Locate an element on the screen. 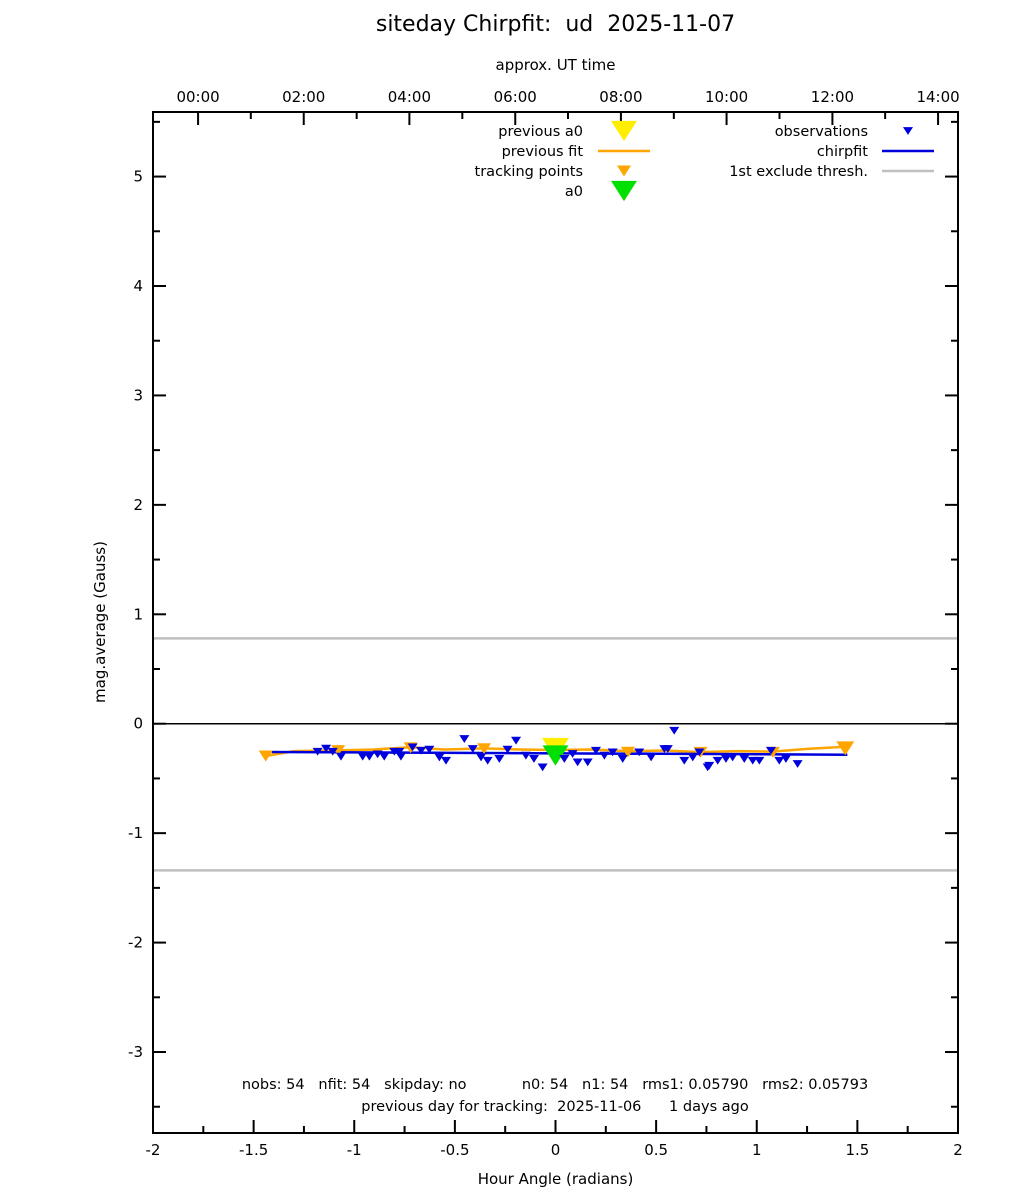 Image resolution: width=1024 pixels, height=1200 pixels. top-tick-label: 00:00 is located at coordinates (197, 97).